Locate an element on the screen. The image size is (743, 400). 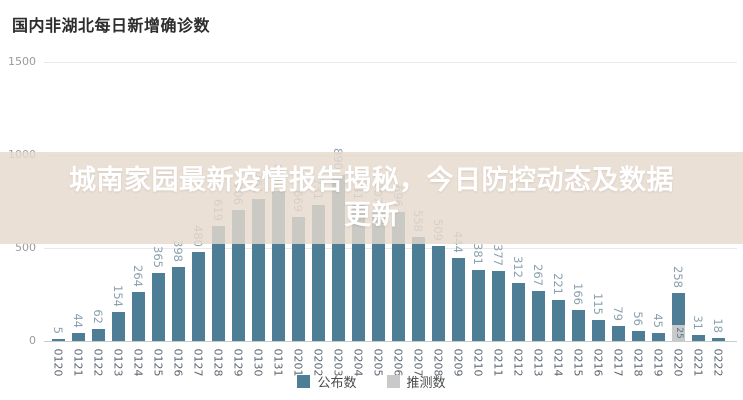
bar-value-label: 44 is located at coordinates (78, 320).